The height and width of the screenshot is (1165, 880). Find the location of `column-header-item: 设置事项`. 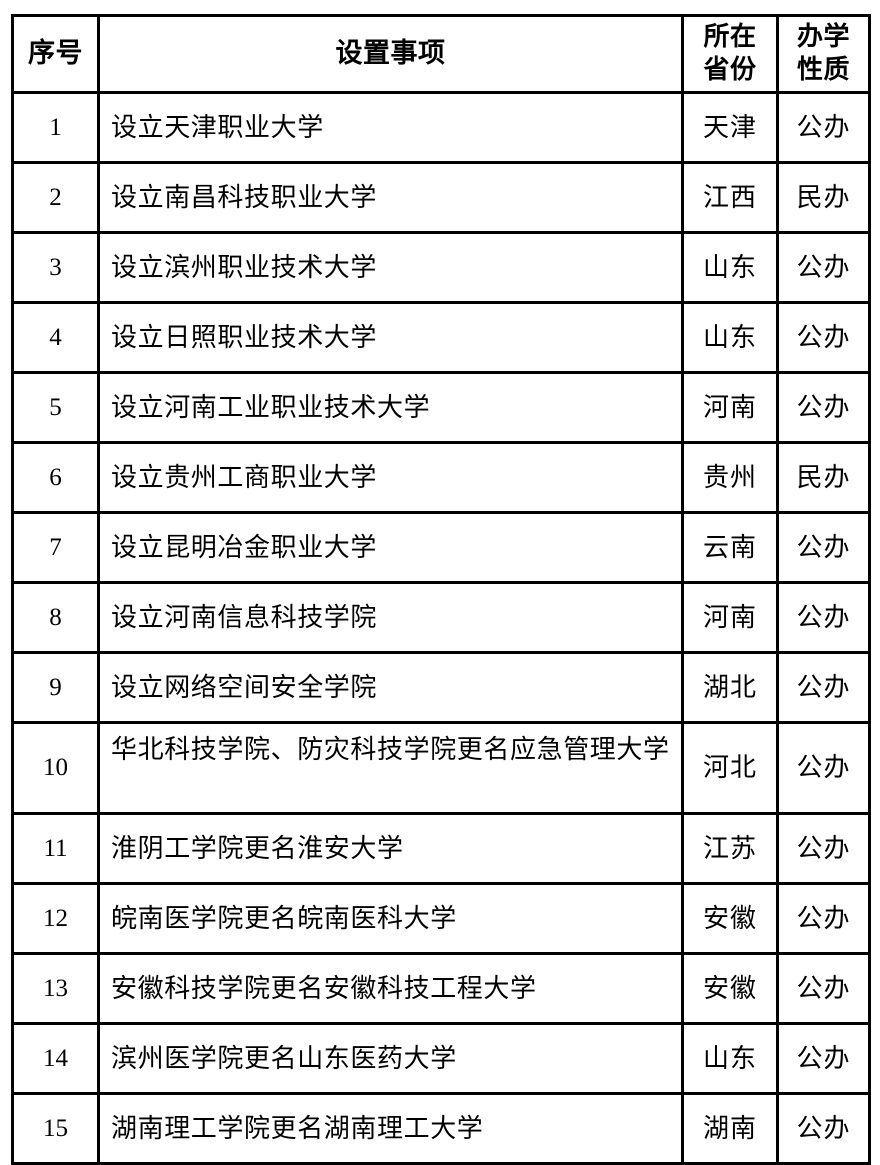

column-header-item: 设置事项 is located at coordinates (390, 54).